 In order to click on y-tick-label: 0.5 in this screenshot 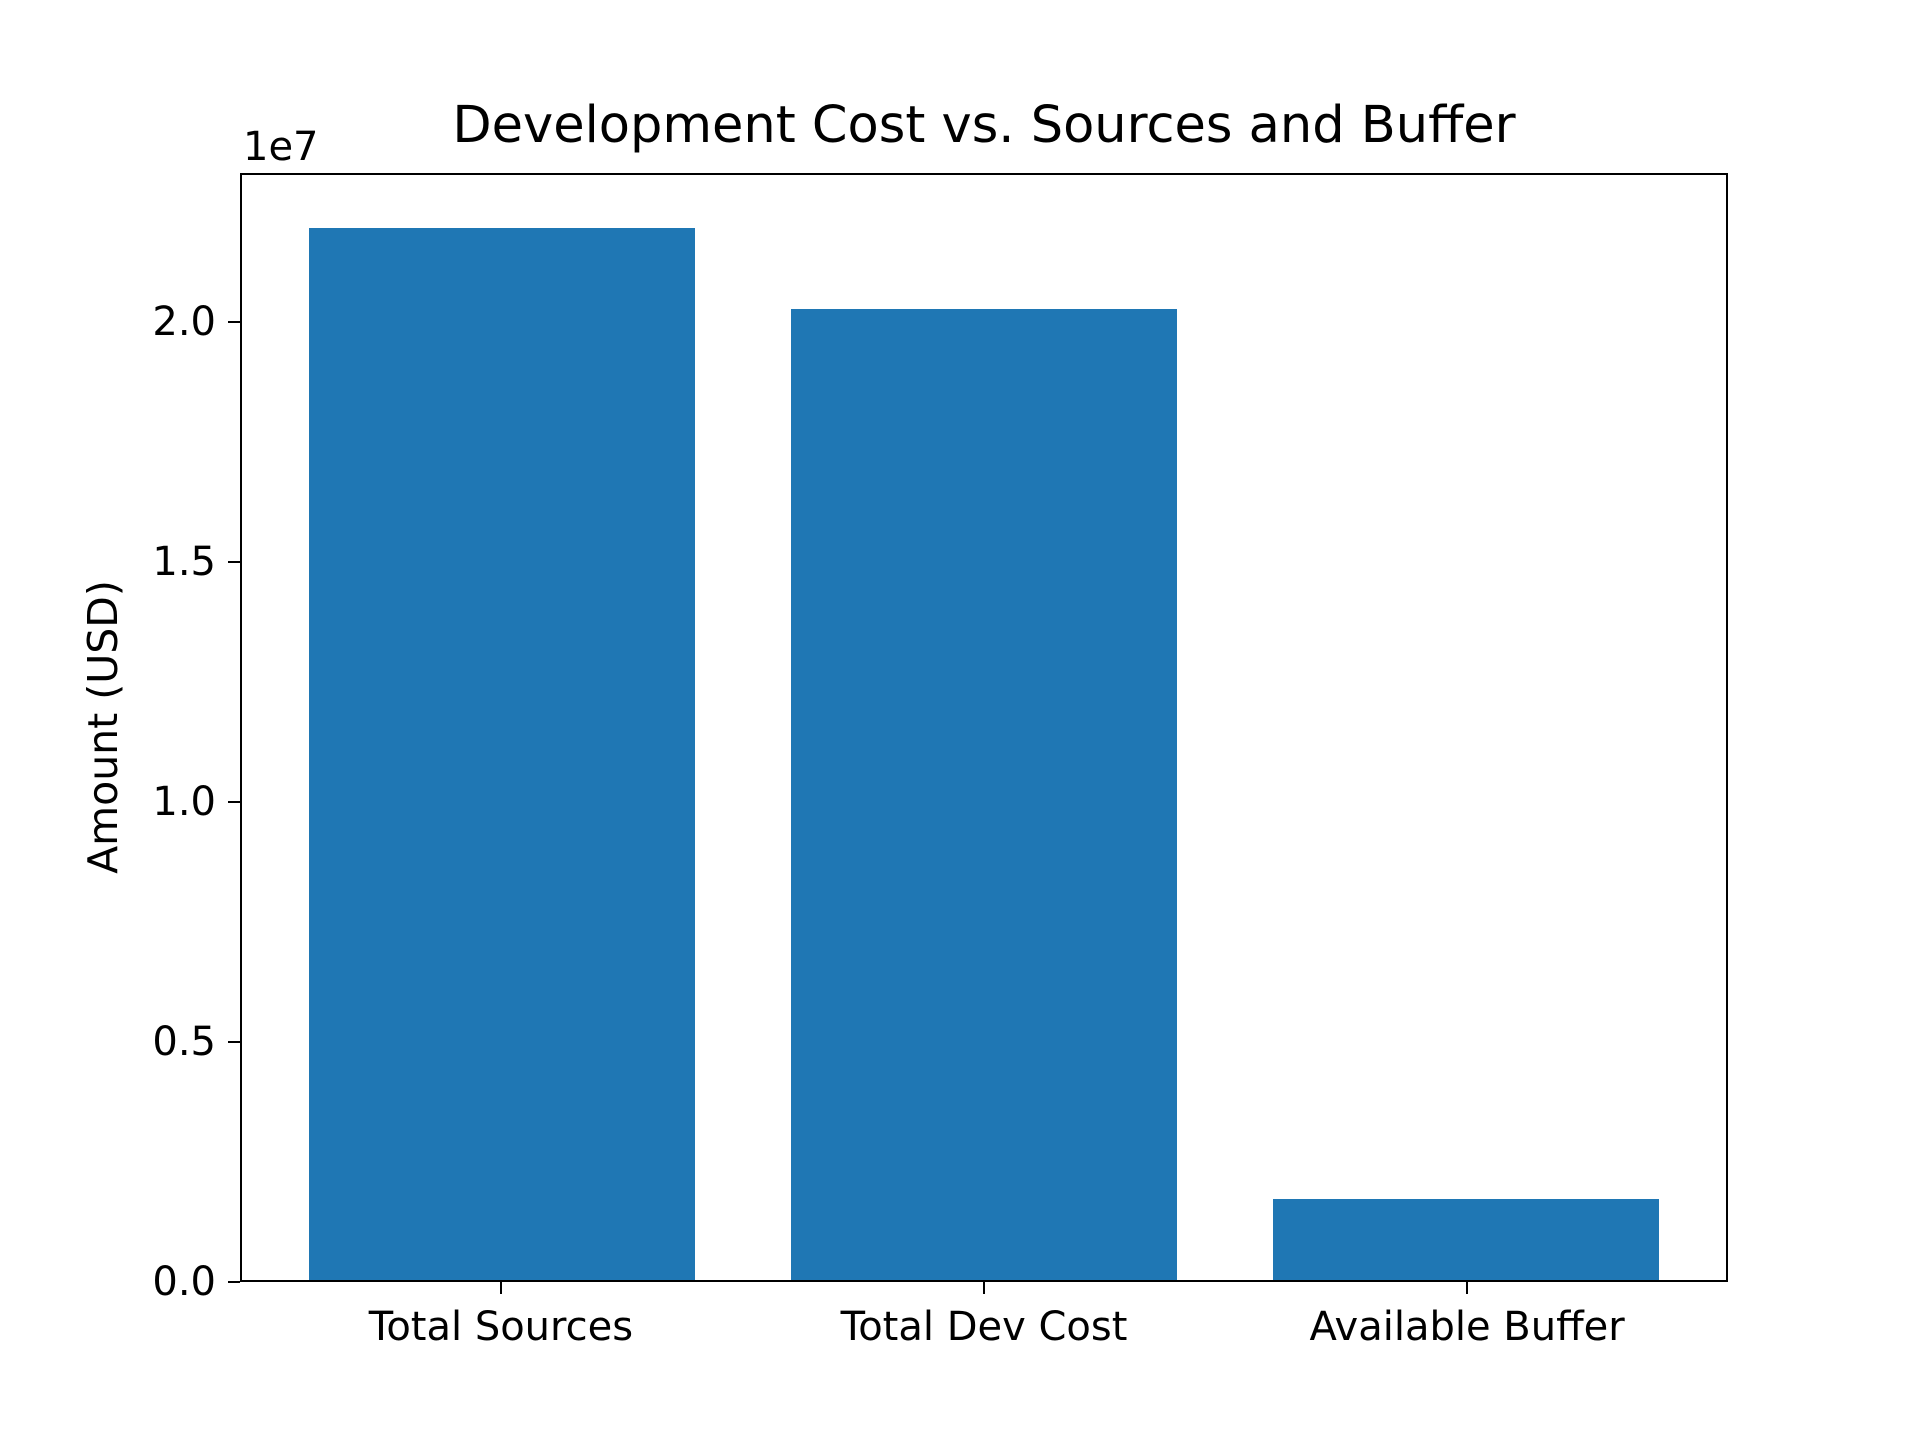, I will do `click(184, 1041)`.